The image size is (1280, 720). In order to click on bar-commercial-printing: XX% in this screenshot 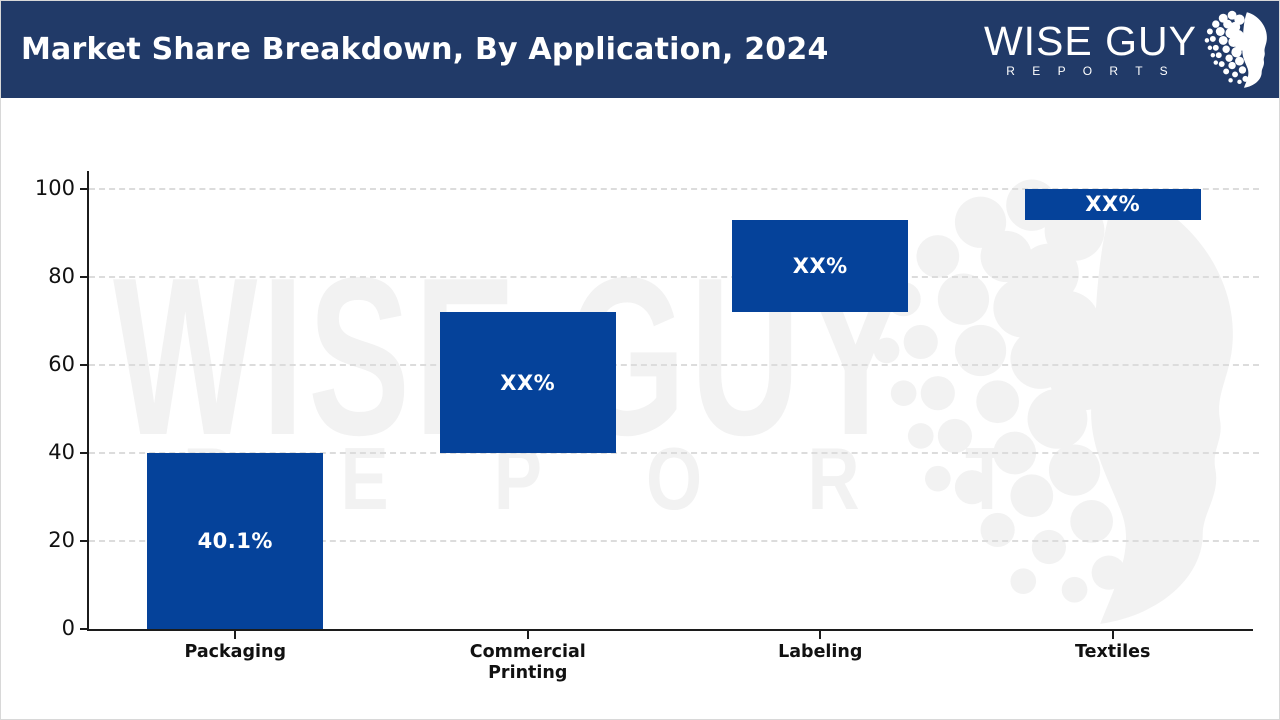, I will do `click(527, 382)`.